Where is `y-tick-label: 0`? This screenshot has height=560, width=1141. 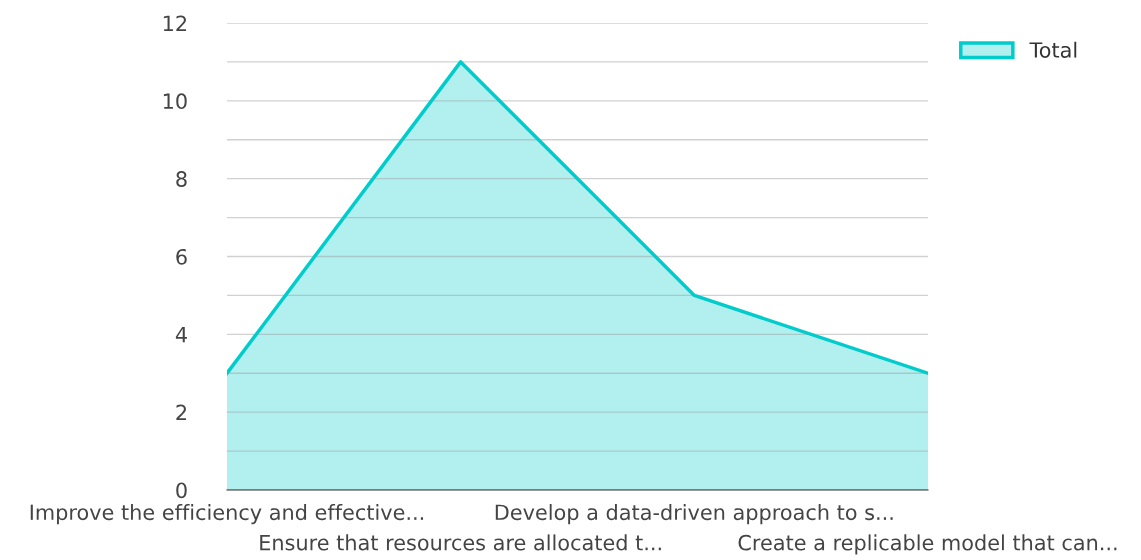
y-tick-label: 0 is located at coordinates (181, 490).